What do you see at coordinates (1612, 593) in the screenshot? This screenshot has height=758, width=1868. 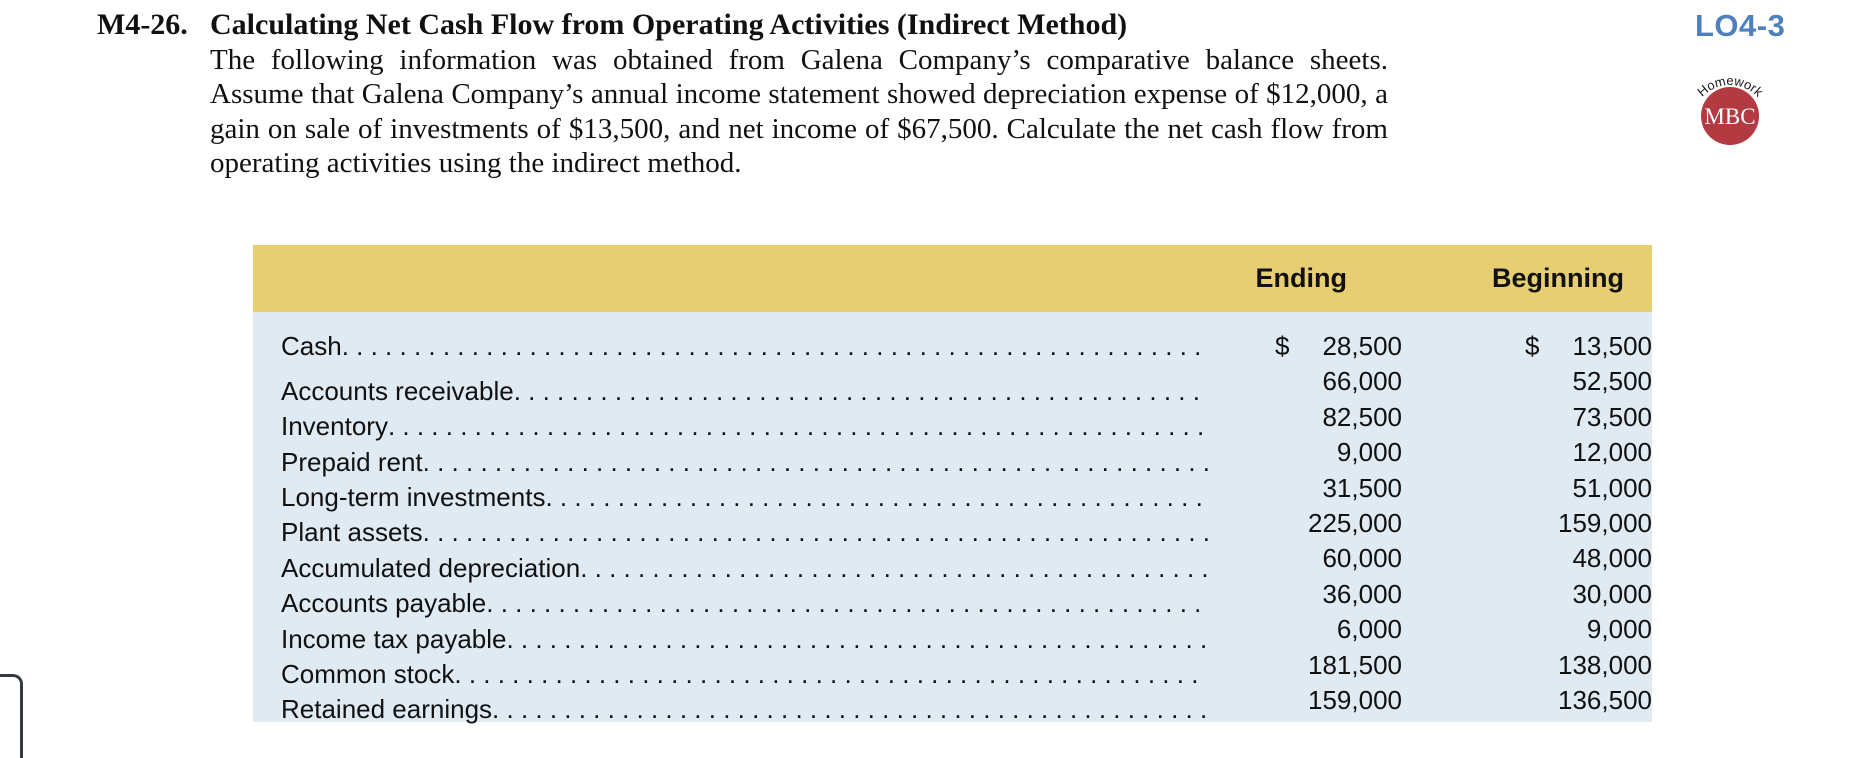 I see `beginning-value: 30,000` at bounding box center [1612, 593].